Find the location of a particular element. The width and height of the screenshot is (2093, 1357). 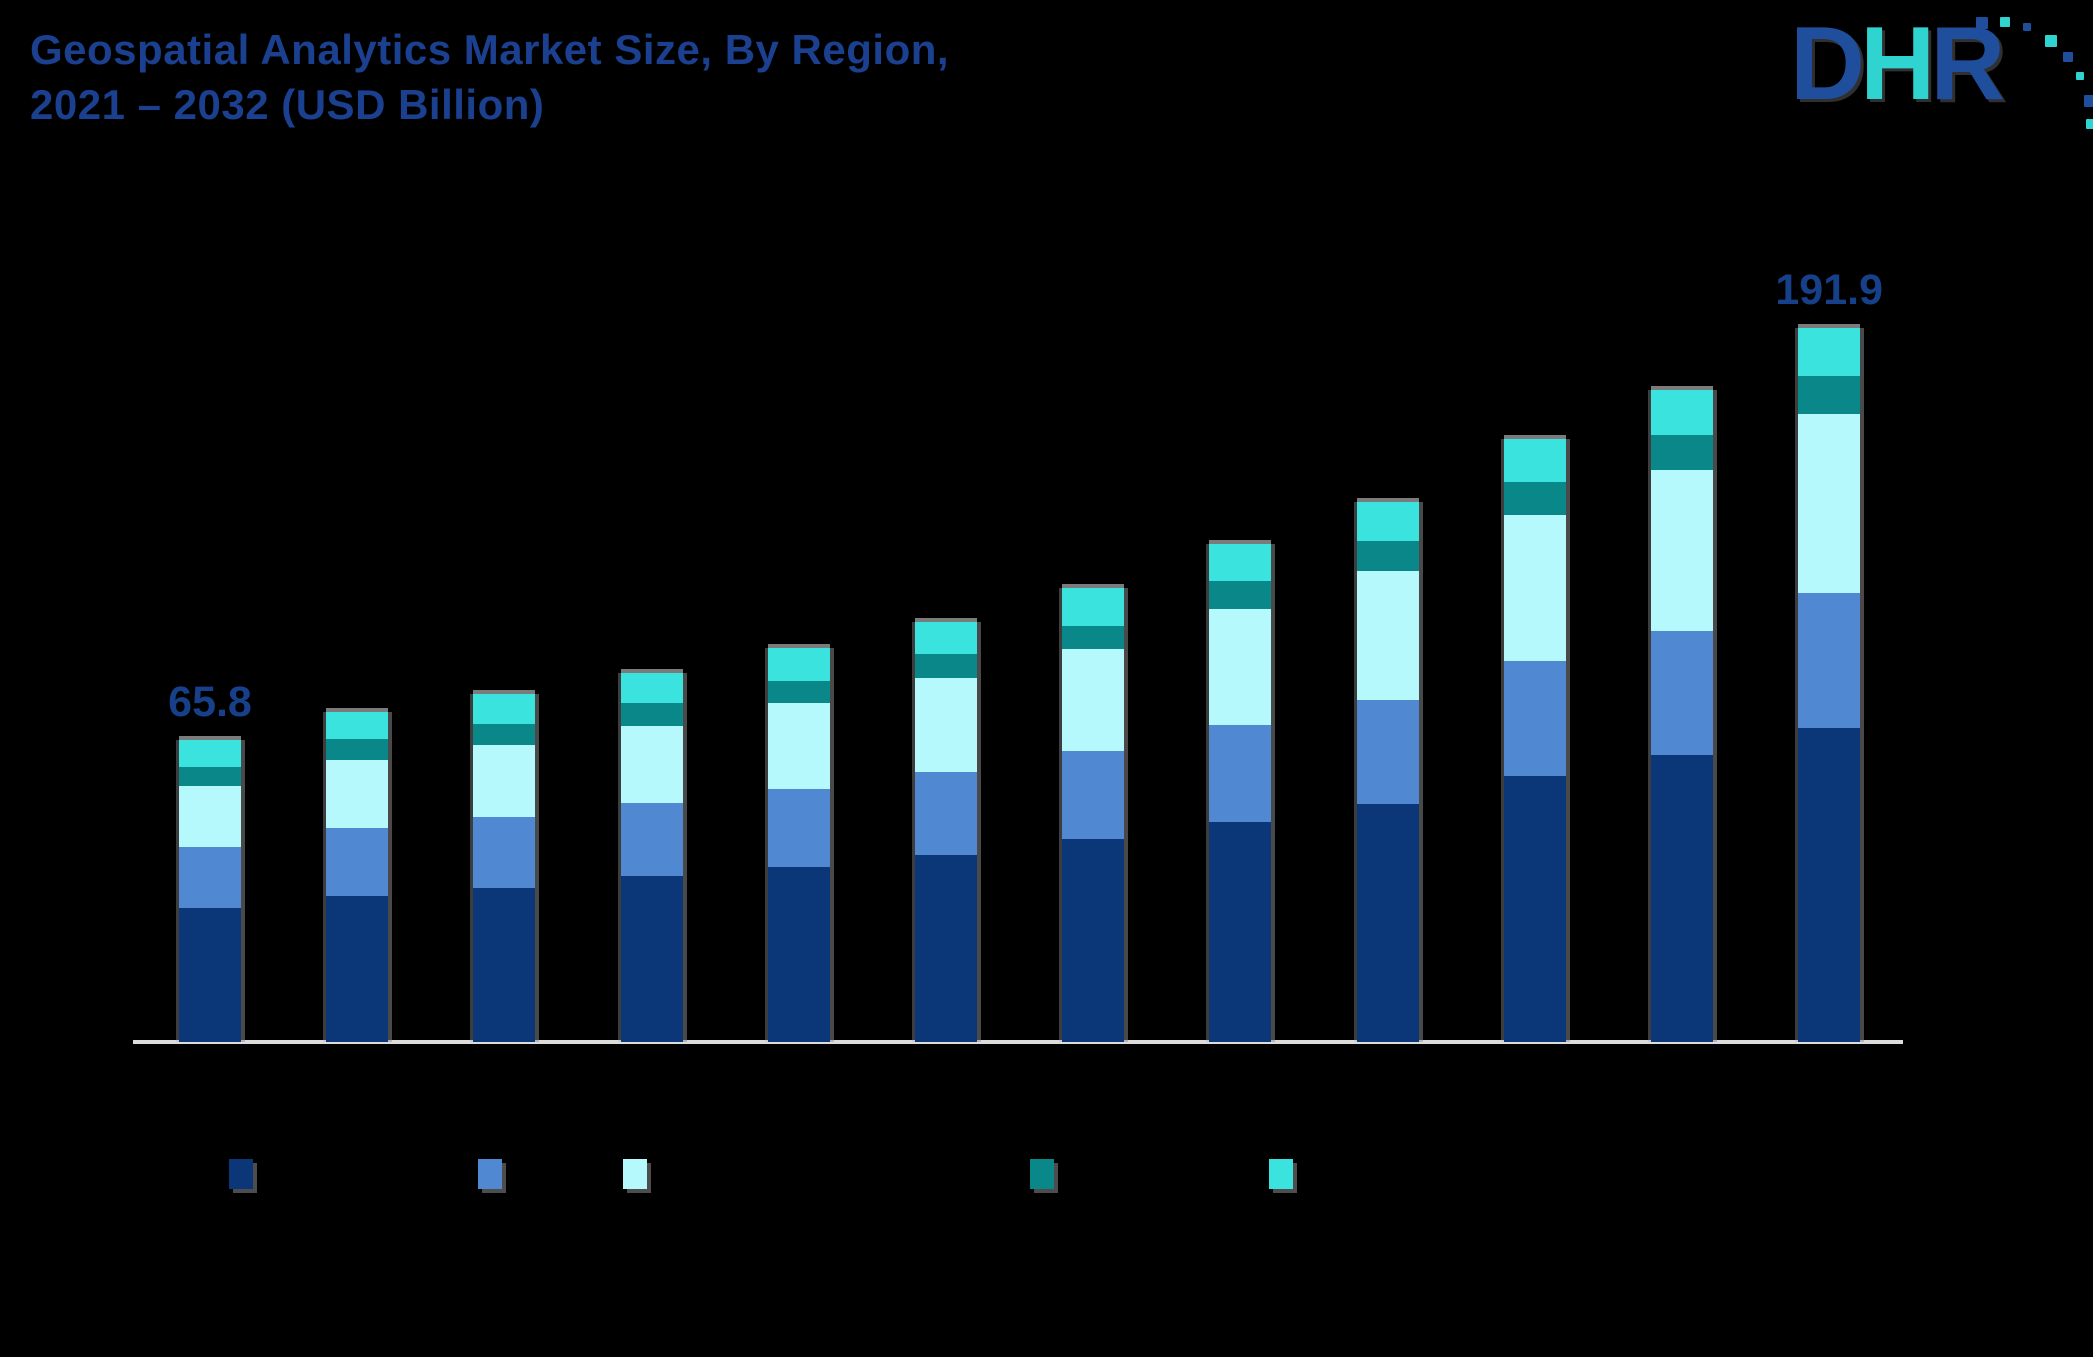

bar-2030-segment-1-navy is located at coordinates (1534, 908).